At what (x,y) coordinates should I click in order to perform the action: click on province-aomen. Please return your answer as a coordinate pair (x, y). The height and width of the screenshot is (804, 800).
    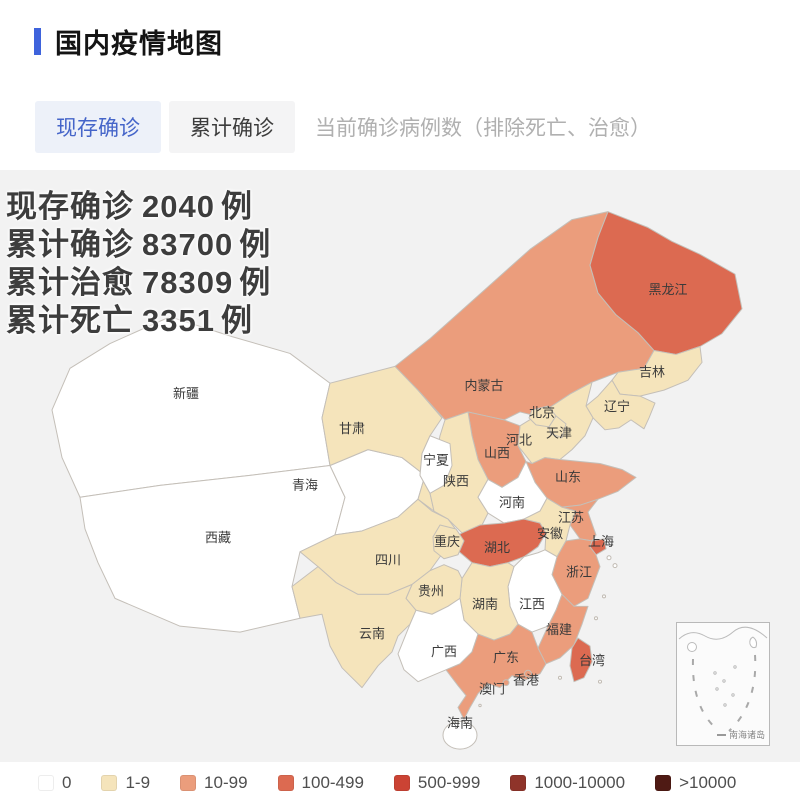
    Looking at the image, I should click on (506, 683).